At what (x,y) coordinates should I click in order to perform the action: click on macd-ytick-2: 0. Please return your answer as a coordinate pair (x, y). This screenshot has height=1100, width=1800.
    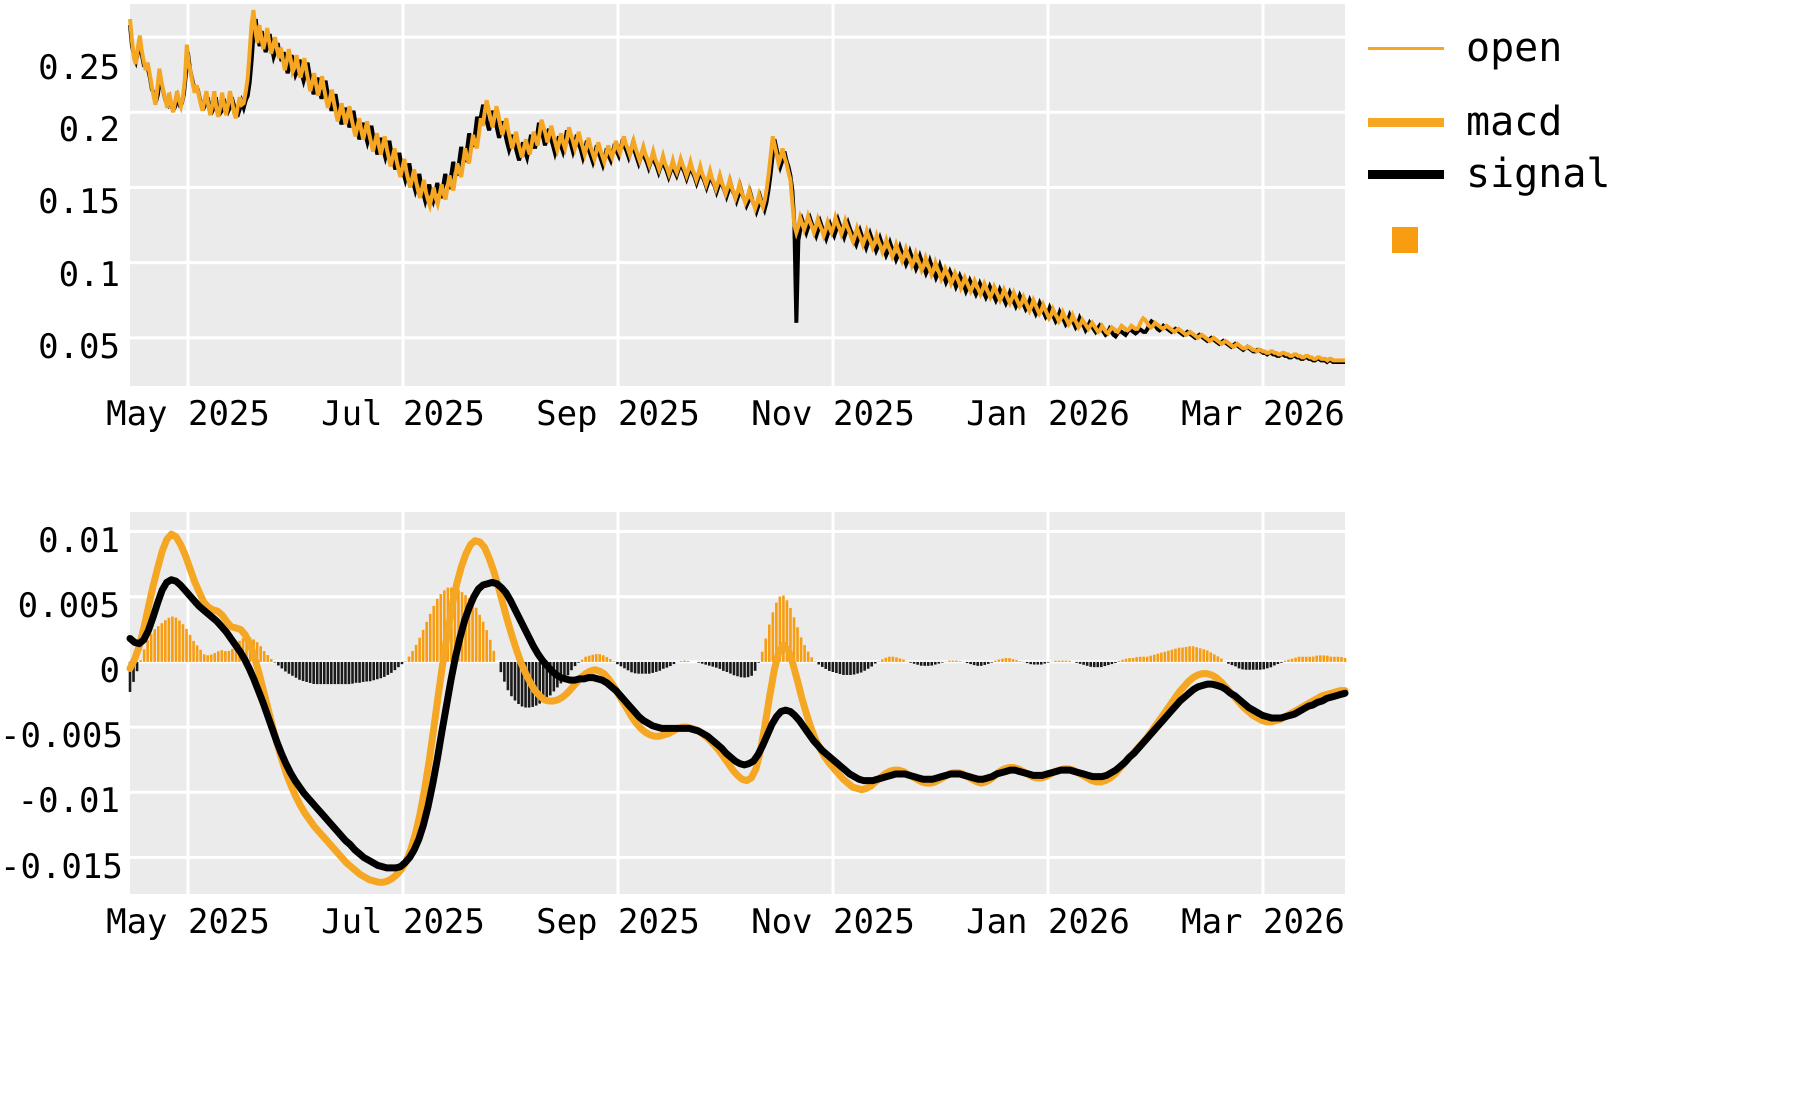
    Looking at the image, I should click on (109, 671).